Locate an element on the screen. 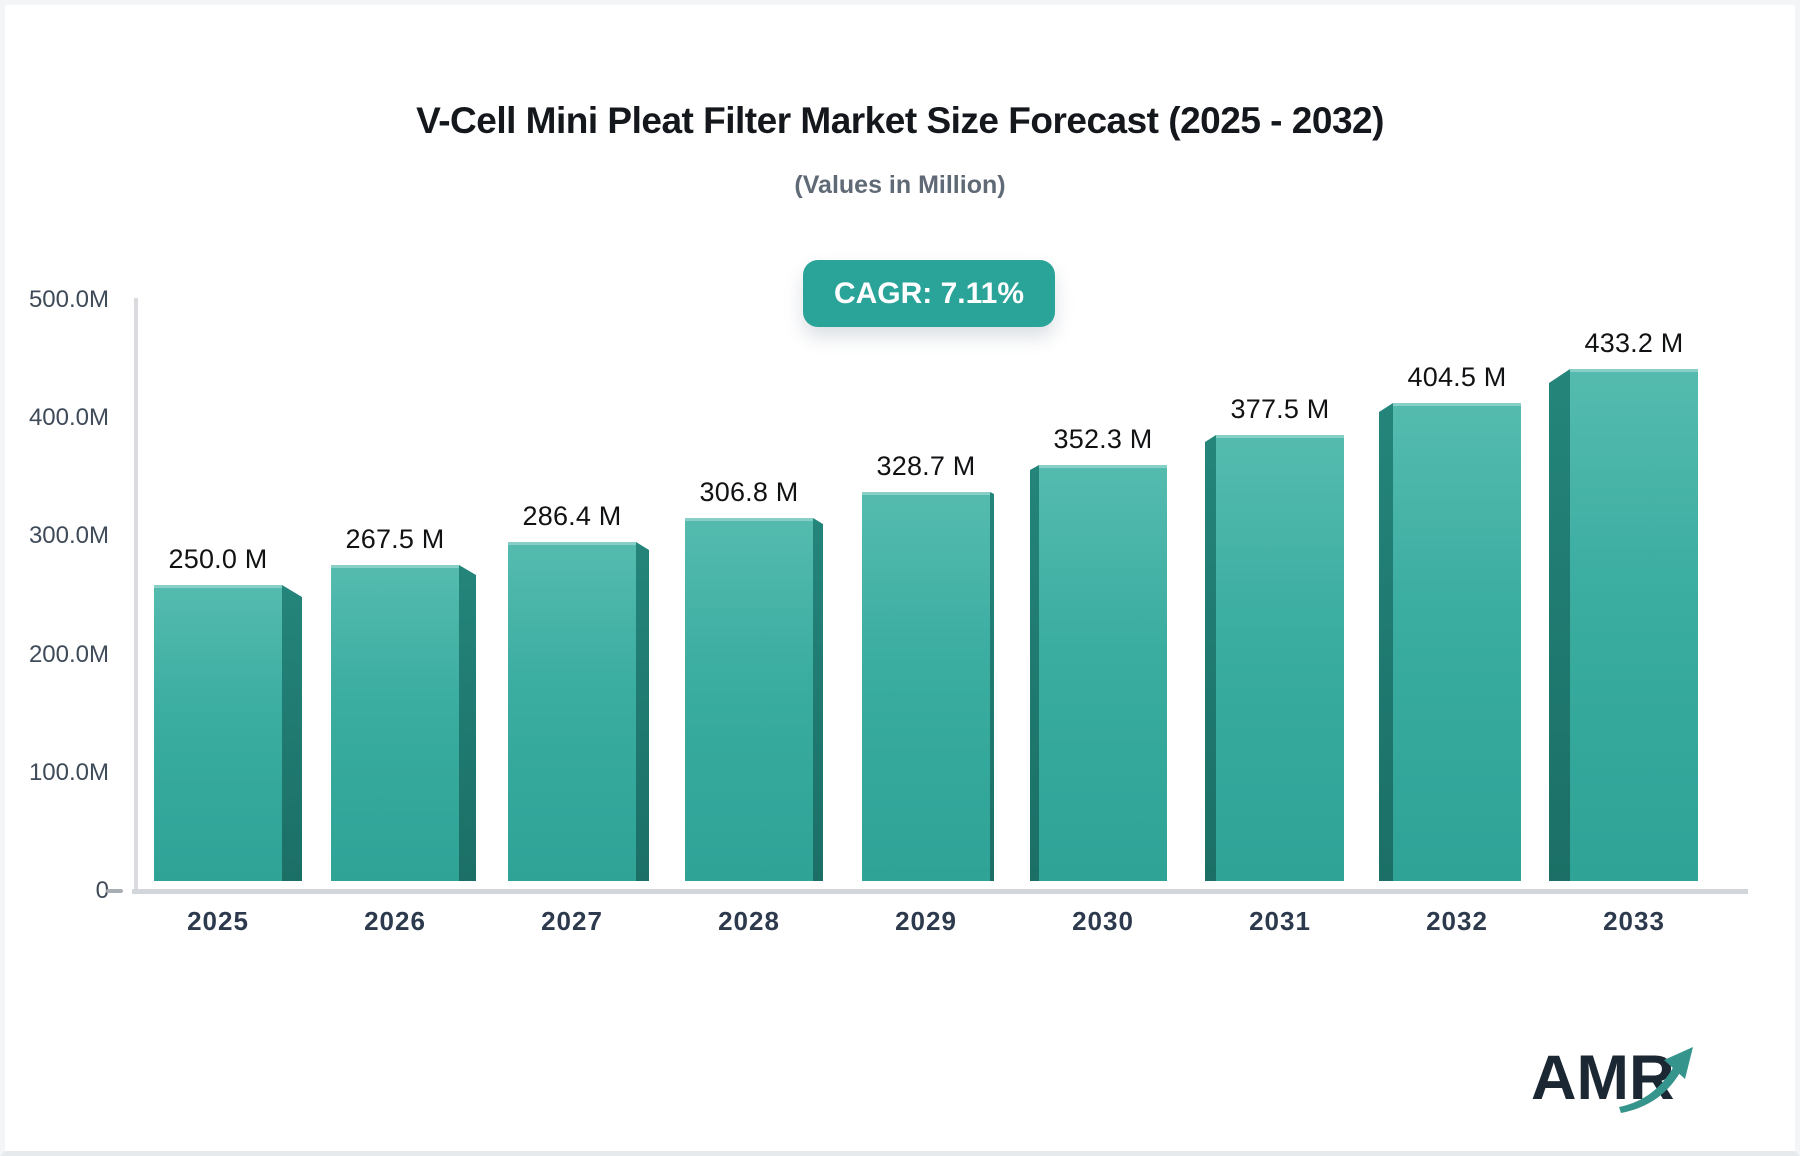  bar-value-label: 286.4 M is located at coordinates (572, 516).